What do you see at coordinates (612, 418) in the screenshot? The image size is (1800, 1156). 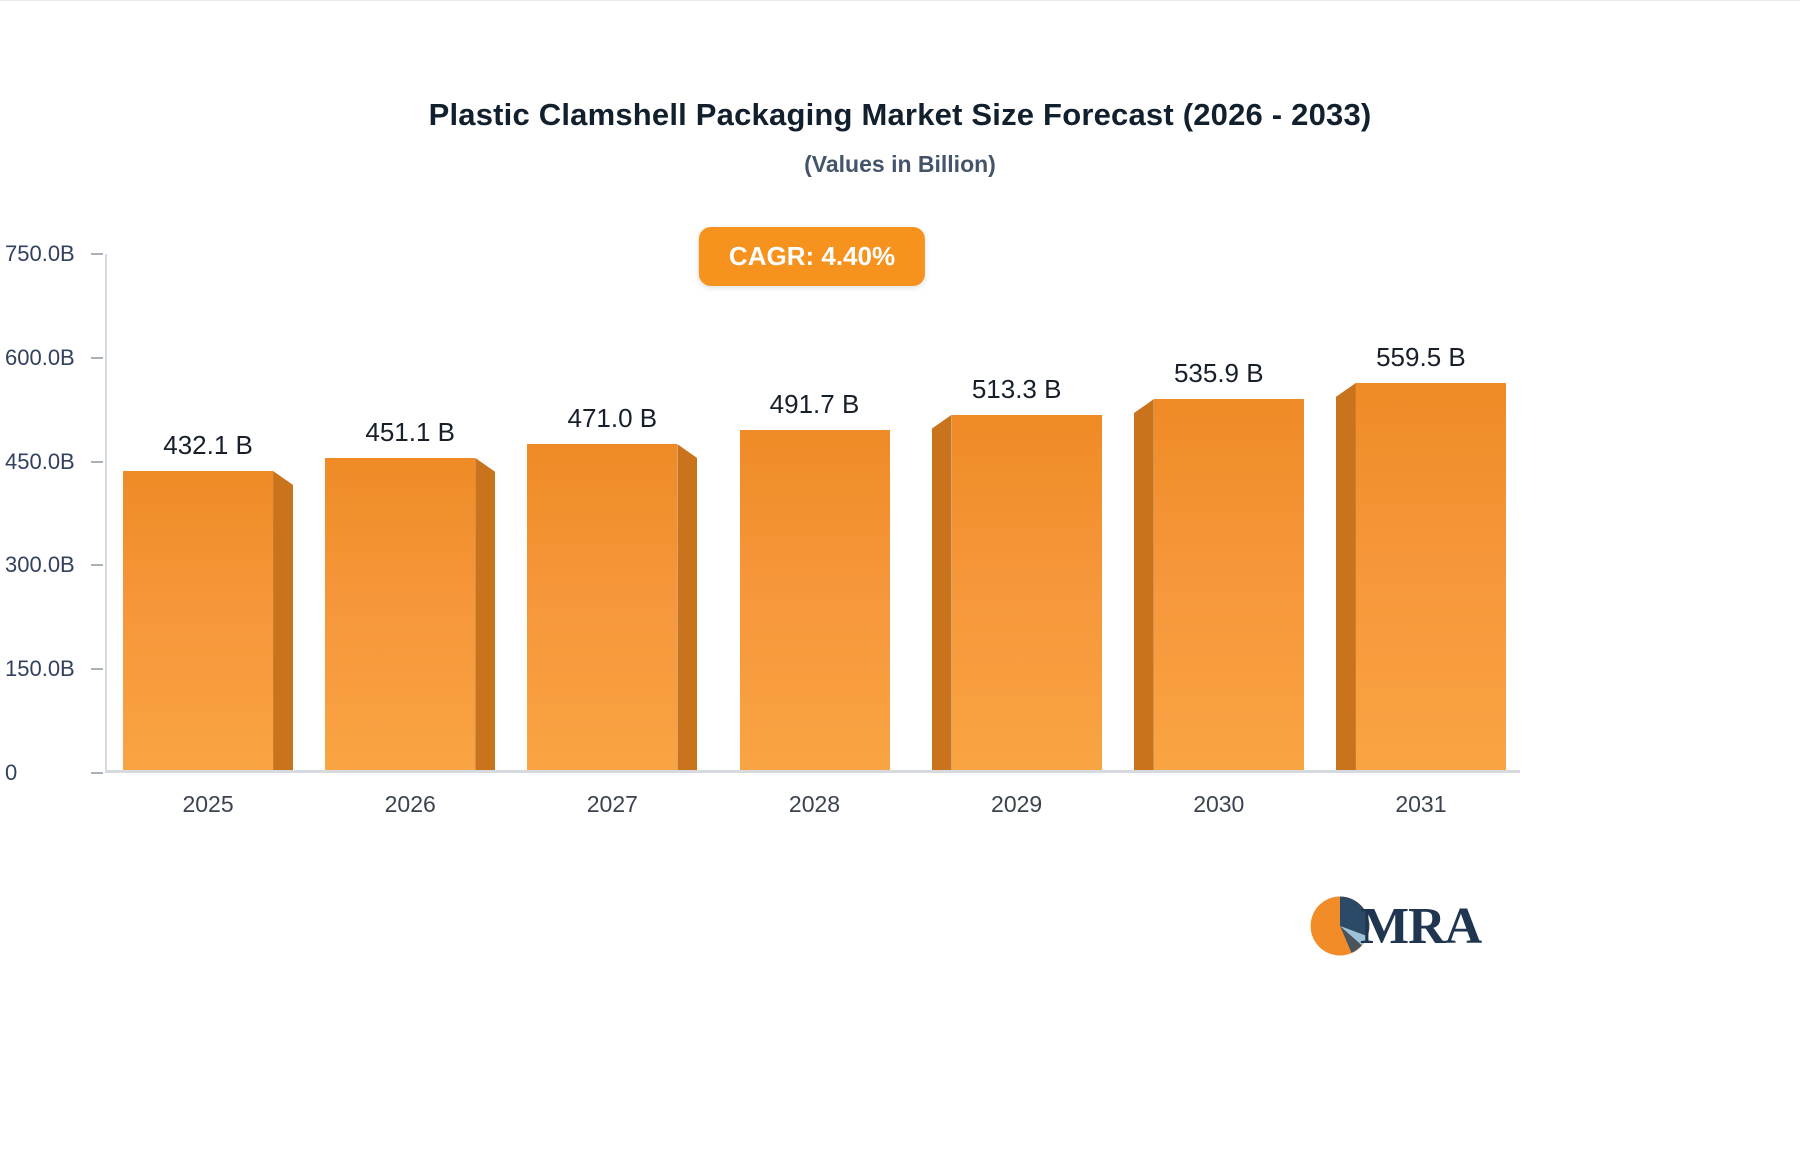 I see `bar-value-label: 471.0 B` at bounding box center [612, 418].